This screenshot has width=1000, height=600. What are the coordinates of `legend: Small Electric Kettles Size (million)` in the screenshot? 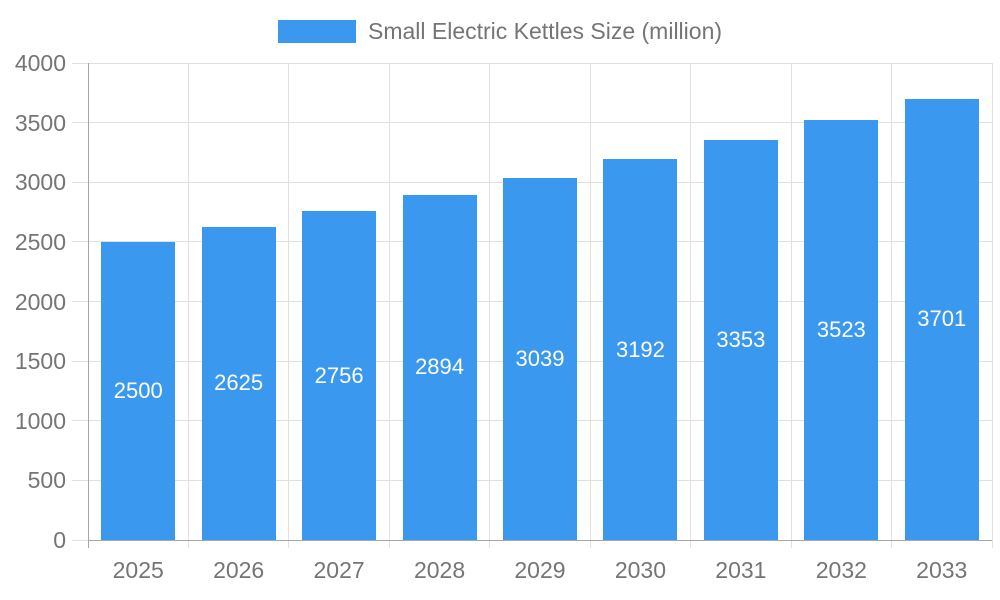 It's located at (500, 31).